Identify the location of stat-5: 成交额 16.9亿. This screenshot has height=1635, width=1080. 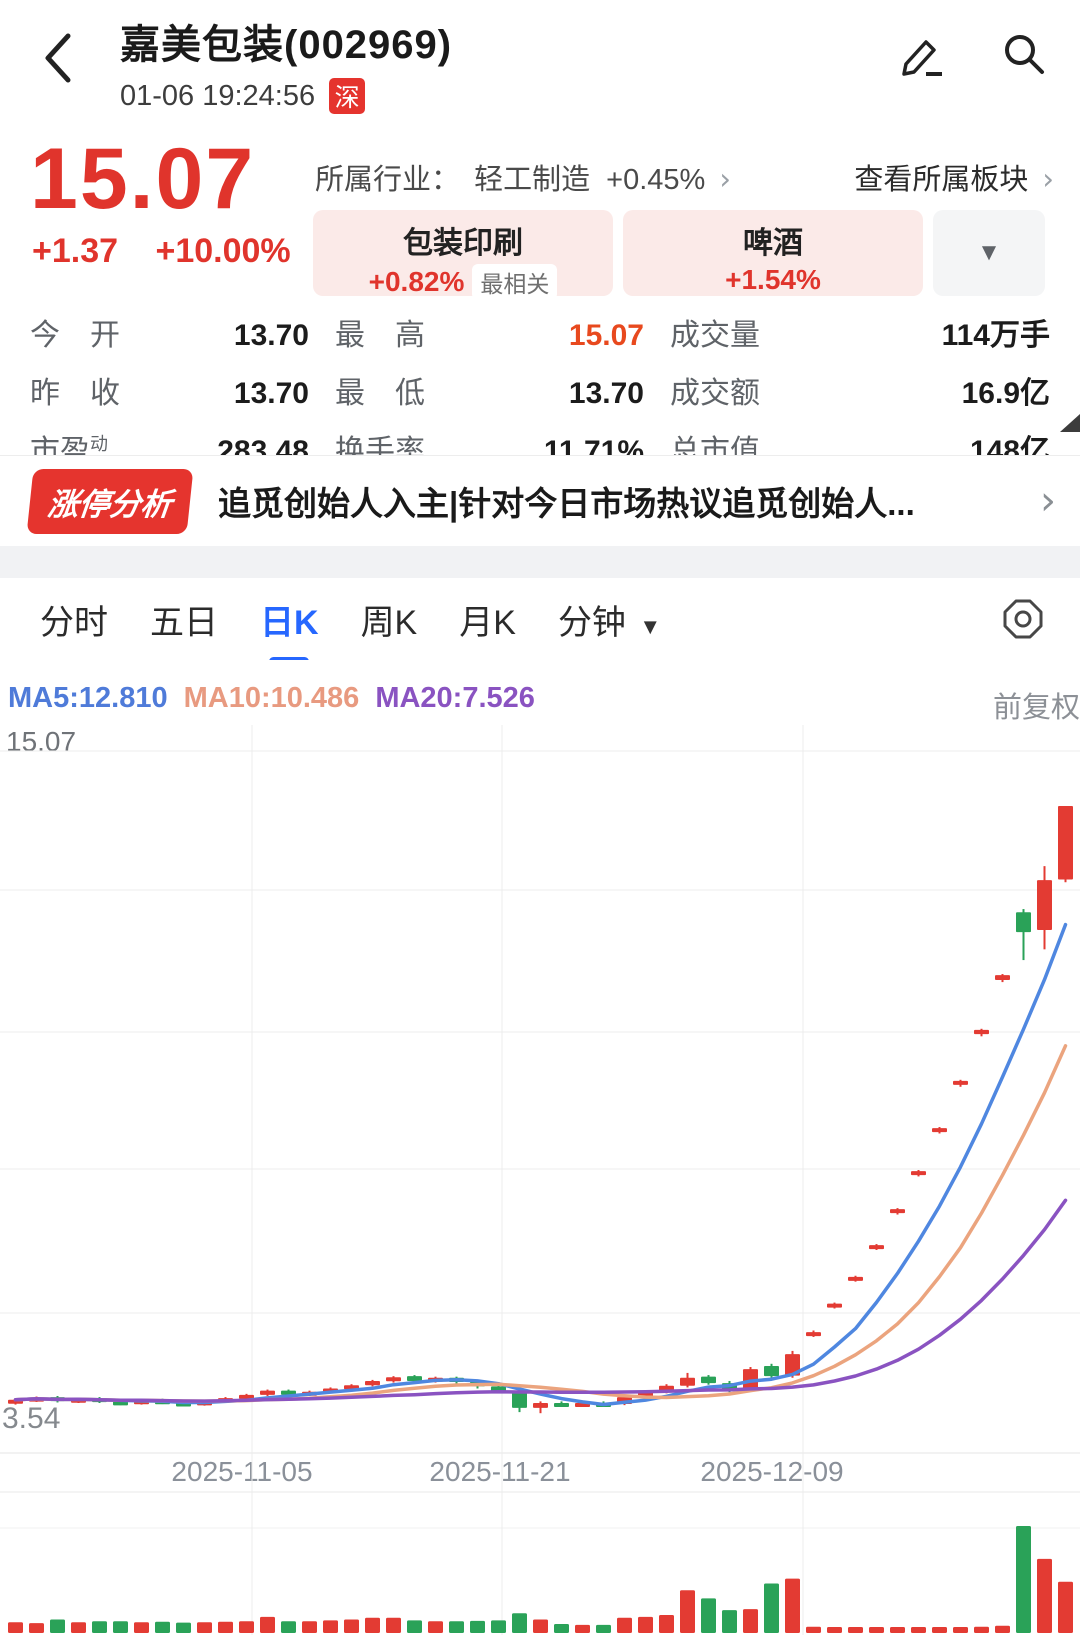
(860, 393).